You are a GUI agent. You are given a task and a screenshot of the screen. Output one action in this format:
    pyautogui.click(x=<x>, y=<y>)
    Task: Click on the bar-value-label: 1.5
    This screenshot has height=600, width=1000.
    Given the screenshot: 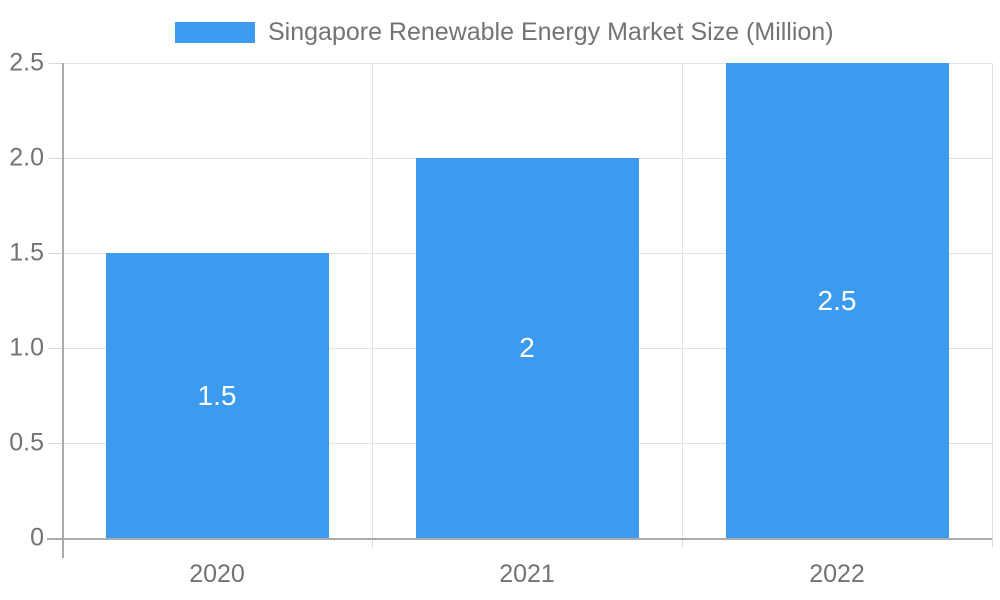 What is the action you would take?
    pyautogui.click(x=217, y=395)
    